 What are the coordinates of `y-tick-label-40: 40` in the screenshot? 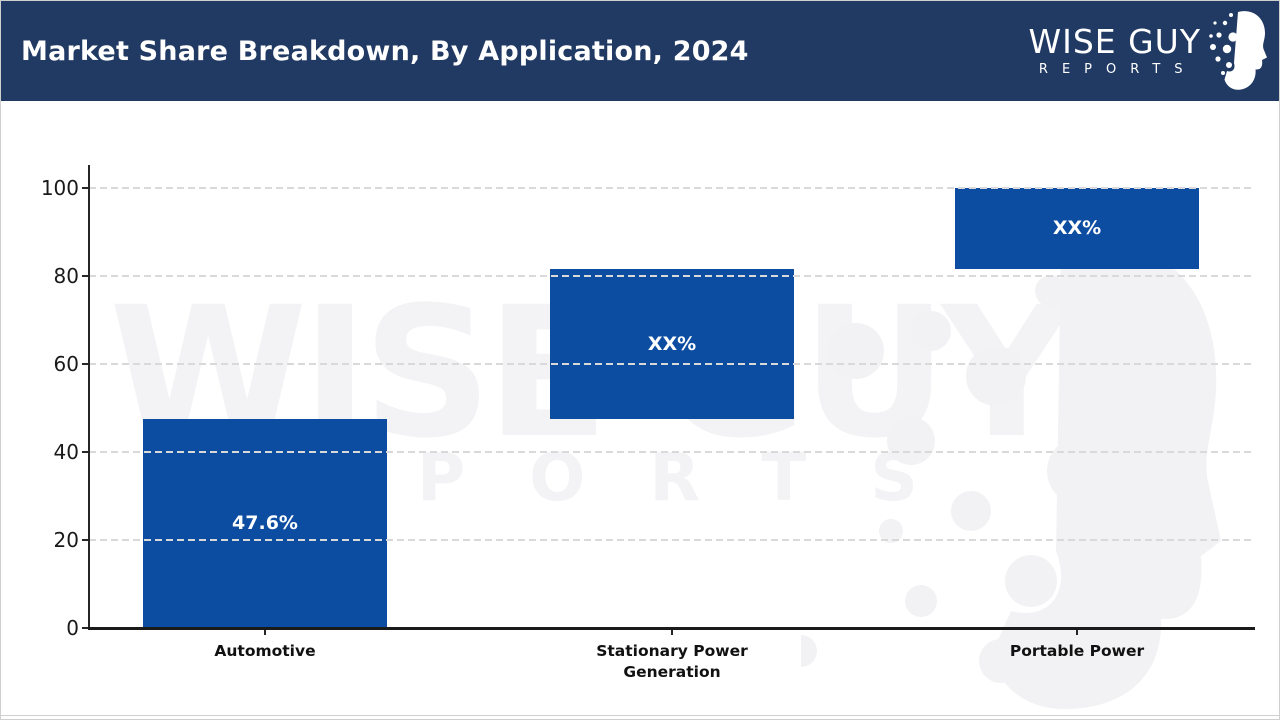 It's located at (66, 452).